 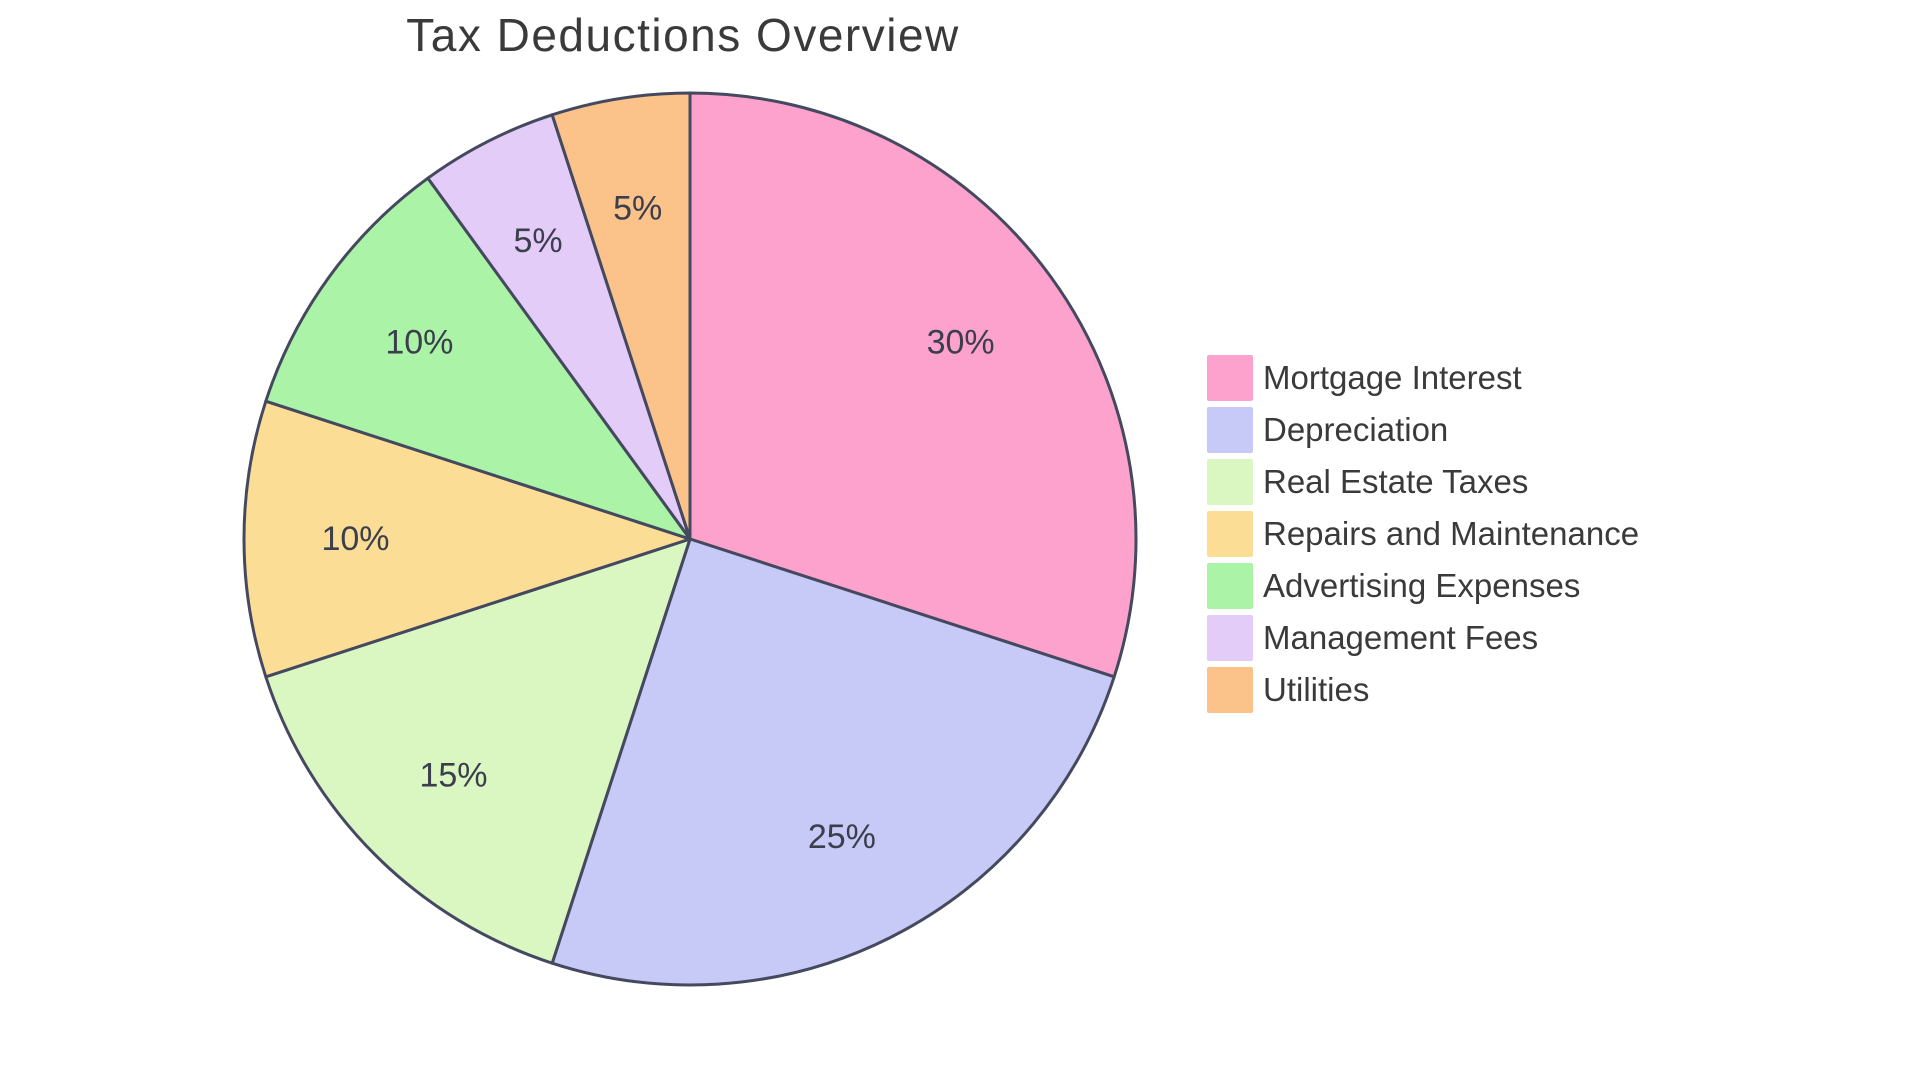 I want to click on legend-label: Management Fees, so click(x=1401, y=637).